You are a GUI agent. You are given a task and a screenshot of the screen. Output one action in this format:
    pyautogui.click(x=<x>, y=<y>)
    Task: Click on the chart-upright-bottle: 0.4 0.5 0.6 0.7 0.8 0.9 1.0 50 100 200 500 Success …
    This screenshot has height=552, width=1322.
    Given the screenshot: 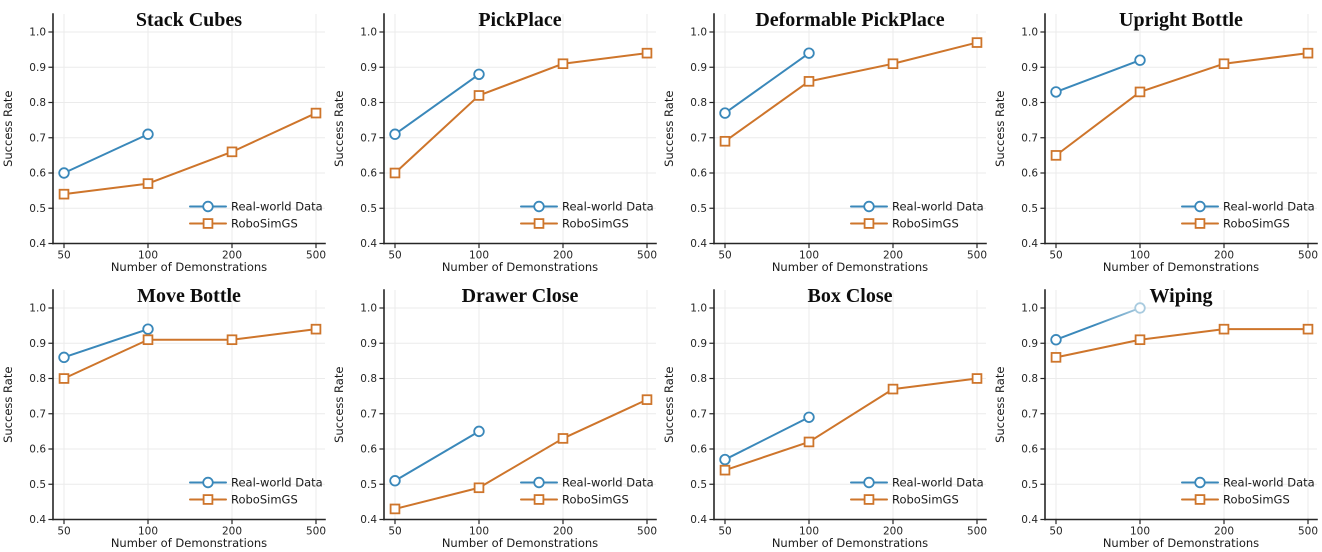 What is the action you would take?
    pyautogui.click(x=1157, y=138)
    